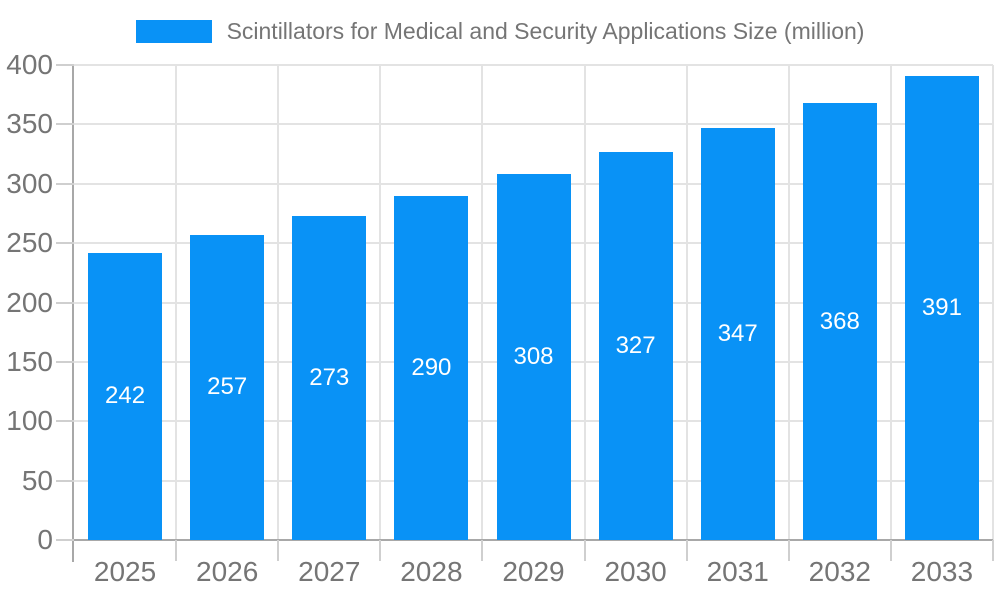 The width and height of the screenshot is (1000, 600). I want to click on x-axis-label: 2026, so click(227, 571).